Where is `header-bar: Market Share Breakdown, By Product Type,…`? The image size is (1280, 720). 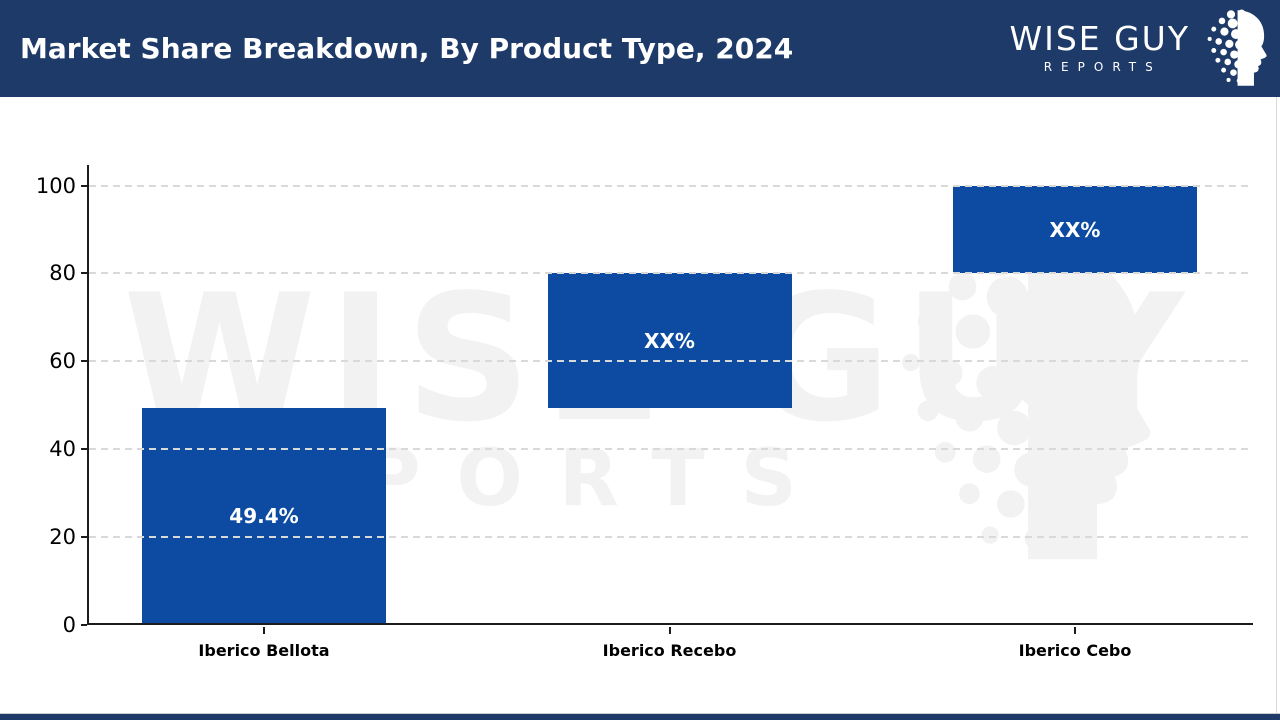 header-bar: Market Share Breakdown, By Product Type,… is located at coordinates (640, 48).